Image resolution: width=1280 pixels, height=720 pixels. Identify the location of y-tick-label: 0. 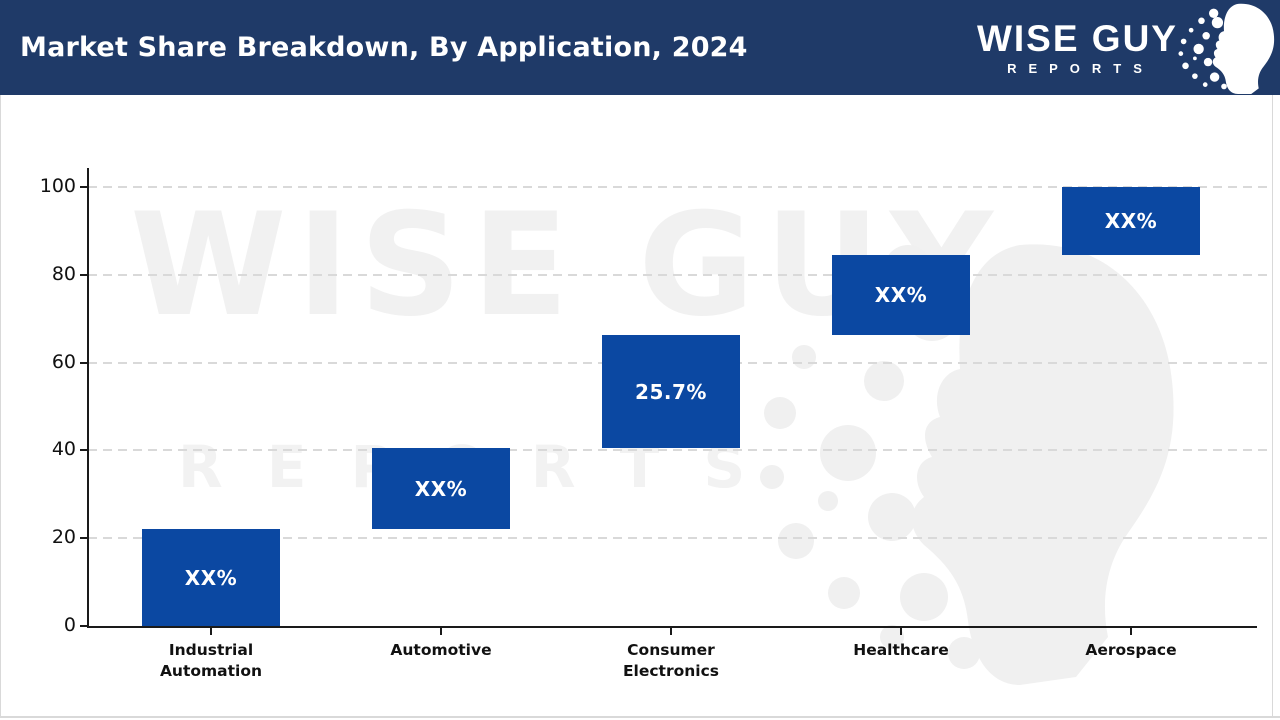
(69, 625).